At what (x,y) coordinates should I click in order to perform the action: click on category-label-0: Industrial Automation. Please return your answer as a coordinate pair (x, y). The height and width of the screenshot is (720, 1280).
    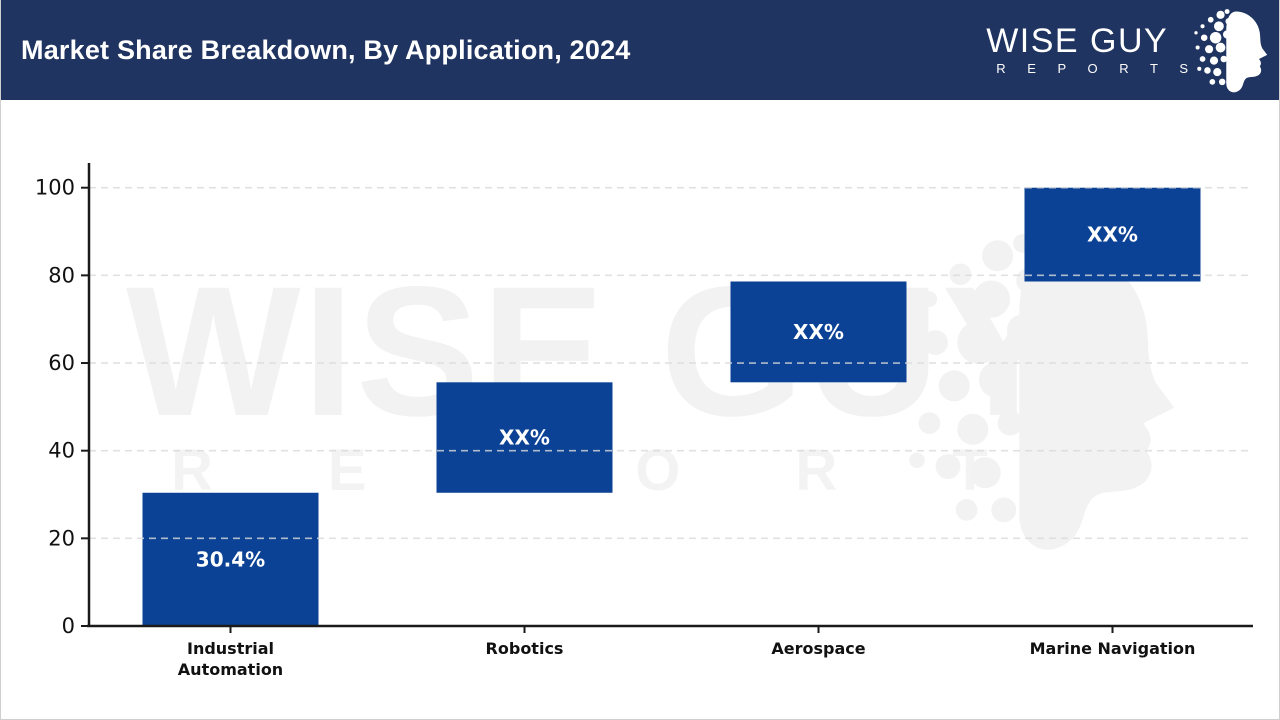
    Looking at the image, I should click on (230, 659).